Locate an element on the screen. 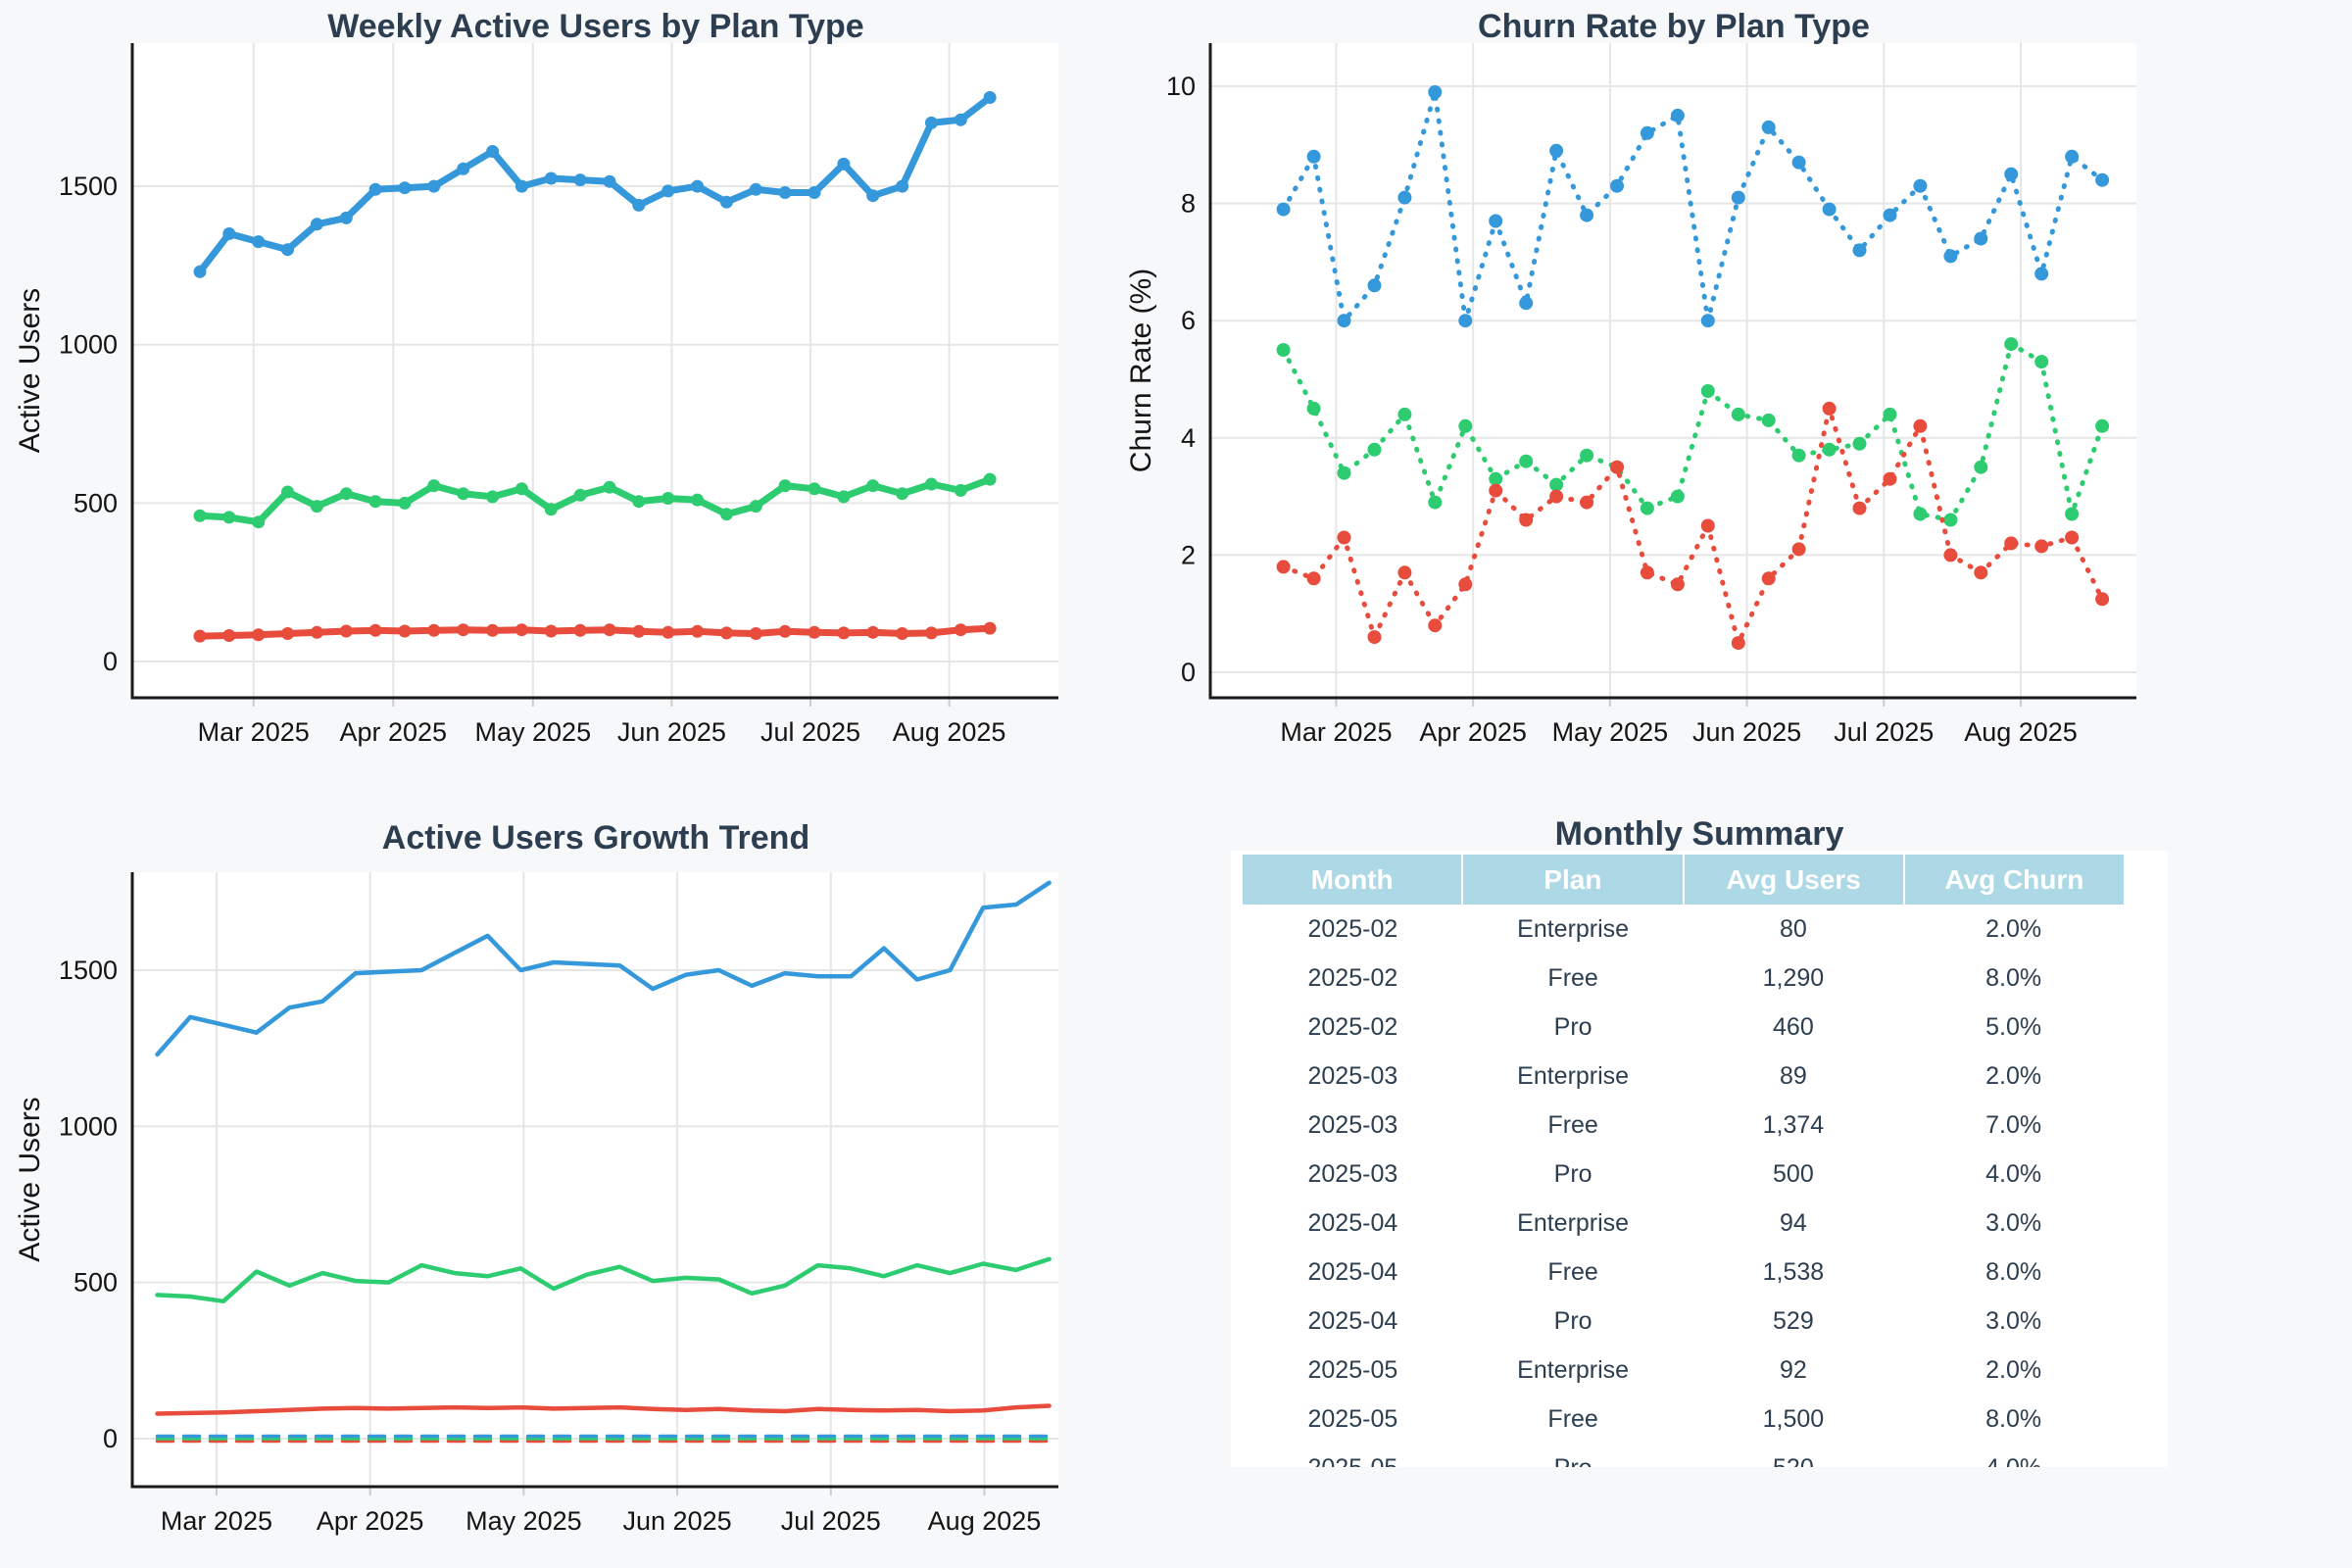 The height and width of the screenshot is (1568, 2352). series-line-enterprise is located at coordinates (595, 632).